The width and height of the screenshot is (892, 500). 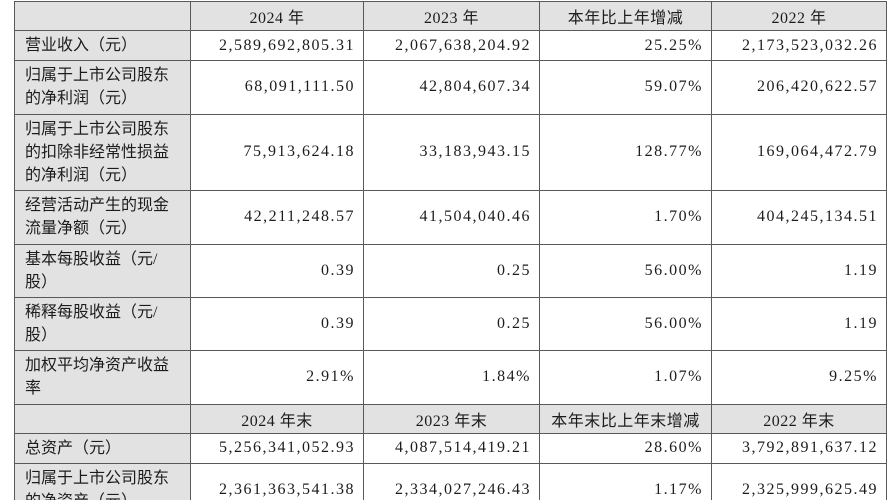 I want to click on value-cell: 2,325,999,625.49, so click(x=799, y=481).